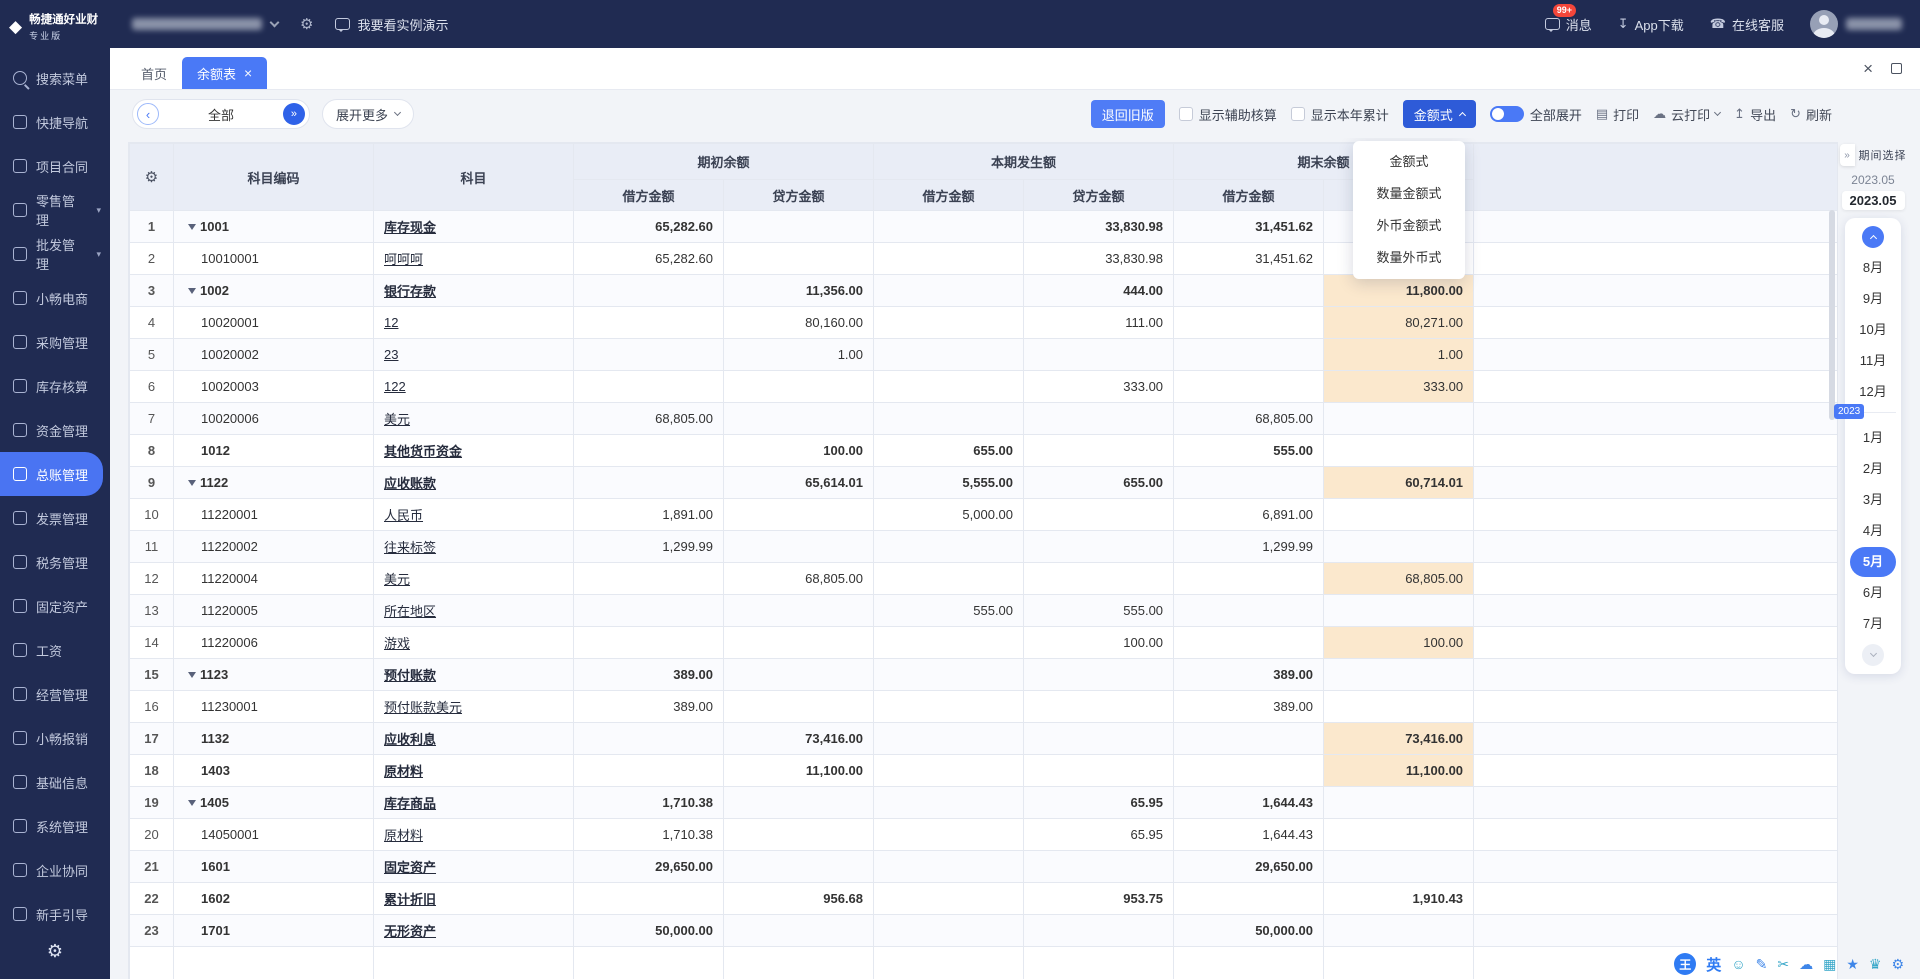  Describe the element at coordinates (1873, 655) in the screenshot. I see `scroll-down-button` at that location.